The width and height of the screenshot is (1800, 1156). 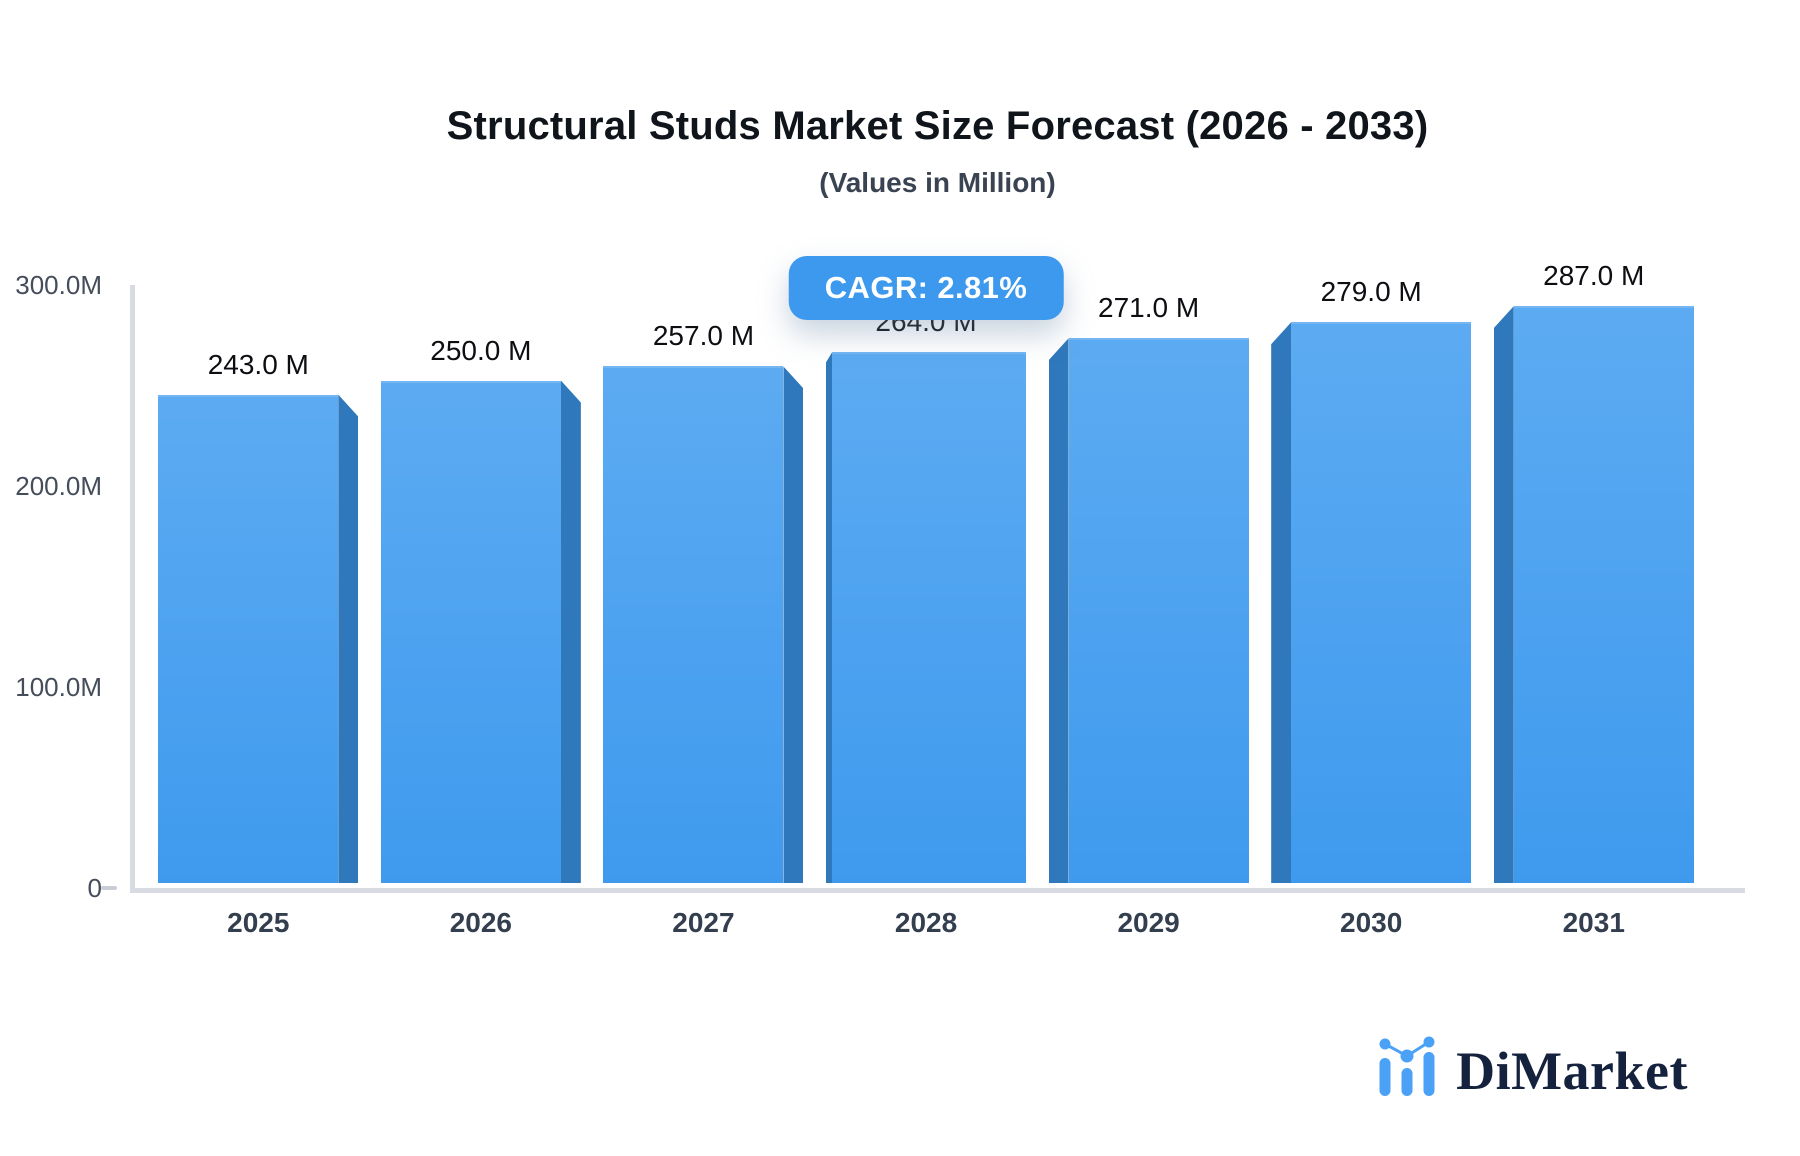 I want to click on bar-group-2026: 250.0 M 2026, so click(x=481, y=611).